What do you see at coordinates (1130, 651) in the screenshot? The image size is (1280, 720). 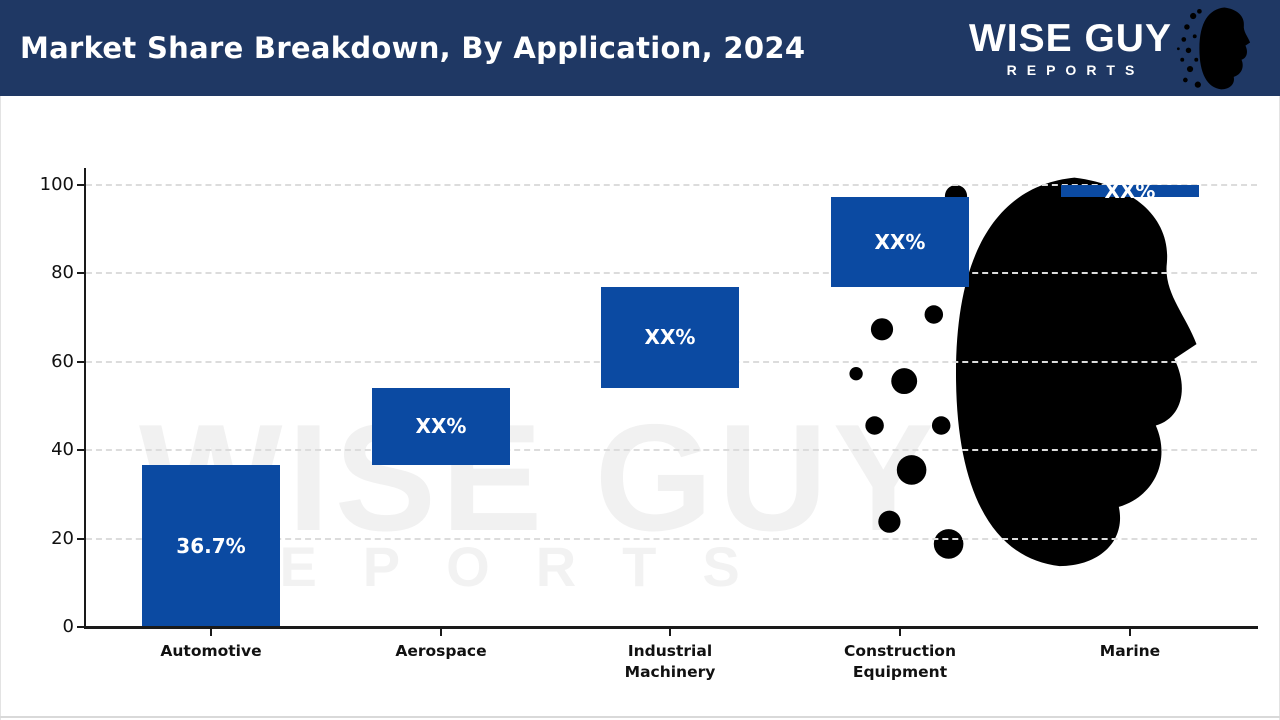 I see `x-category-label-marine: Marine` at bounding box center [1130, 651].